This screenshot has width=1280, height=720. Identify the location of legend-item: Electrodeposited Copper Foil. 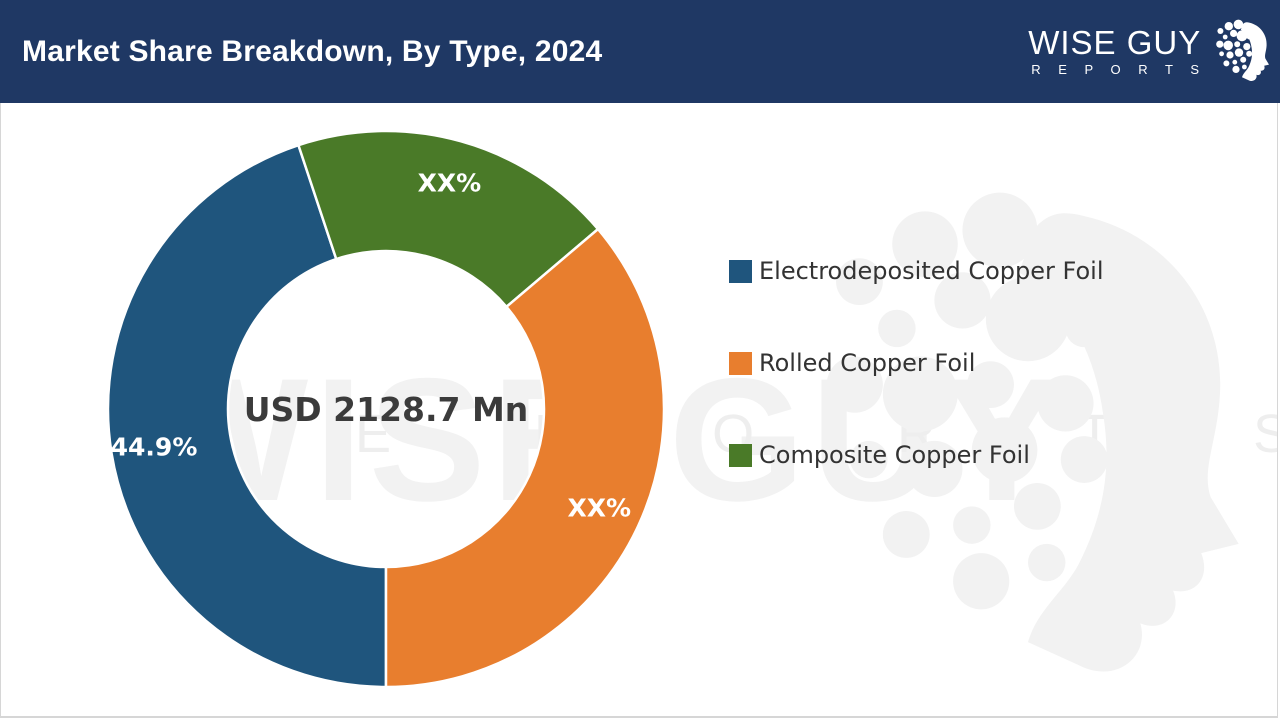
(916, 271).